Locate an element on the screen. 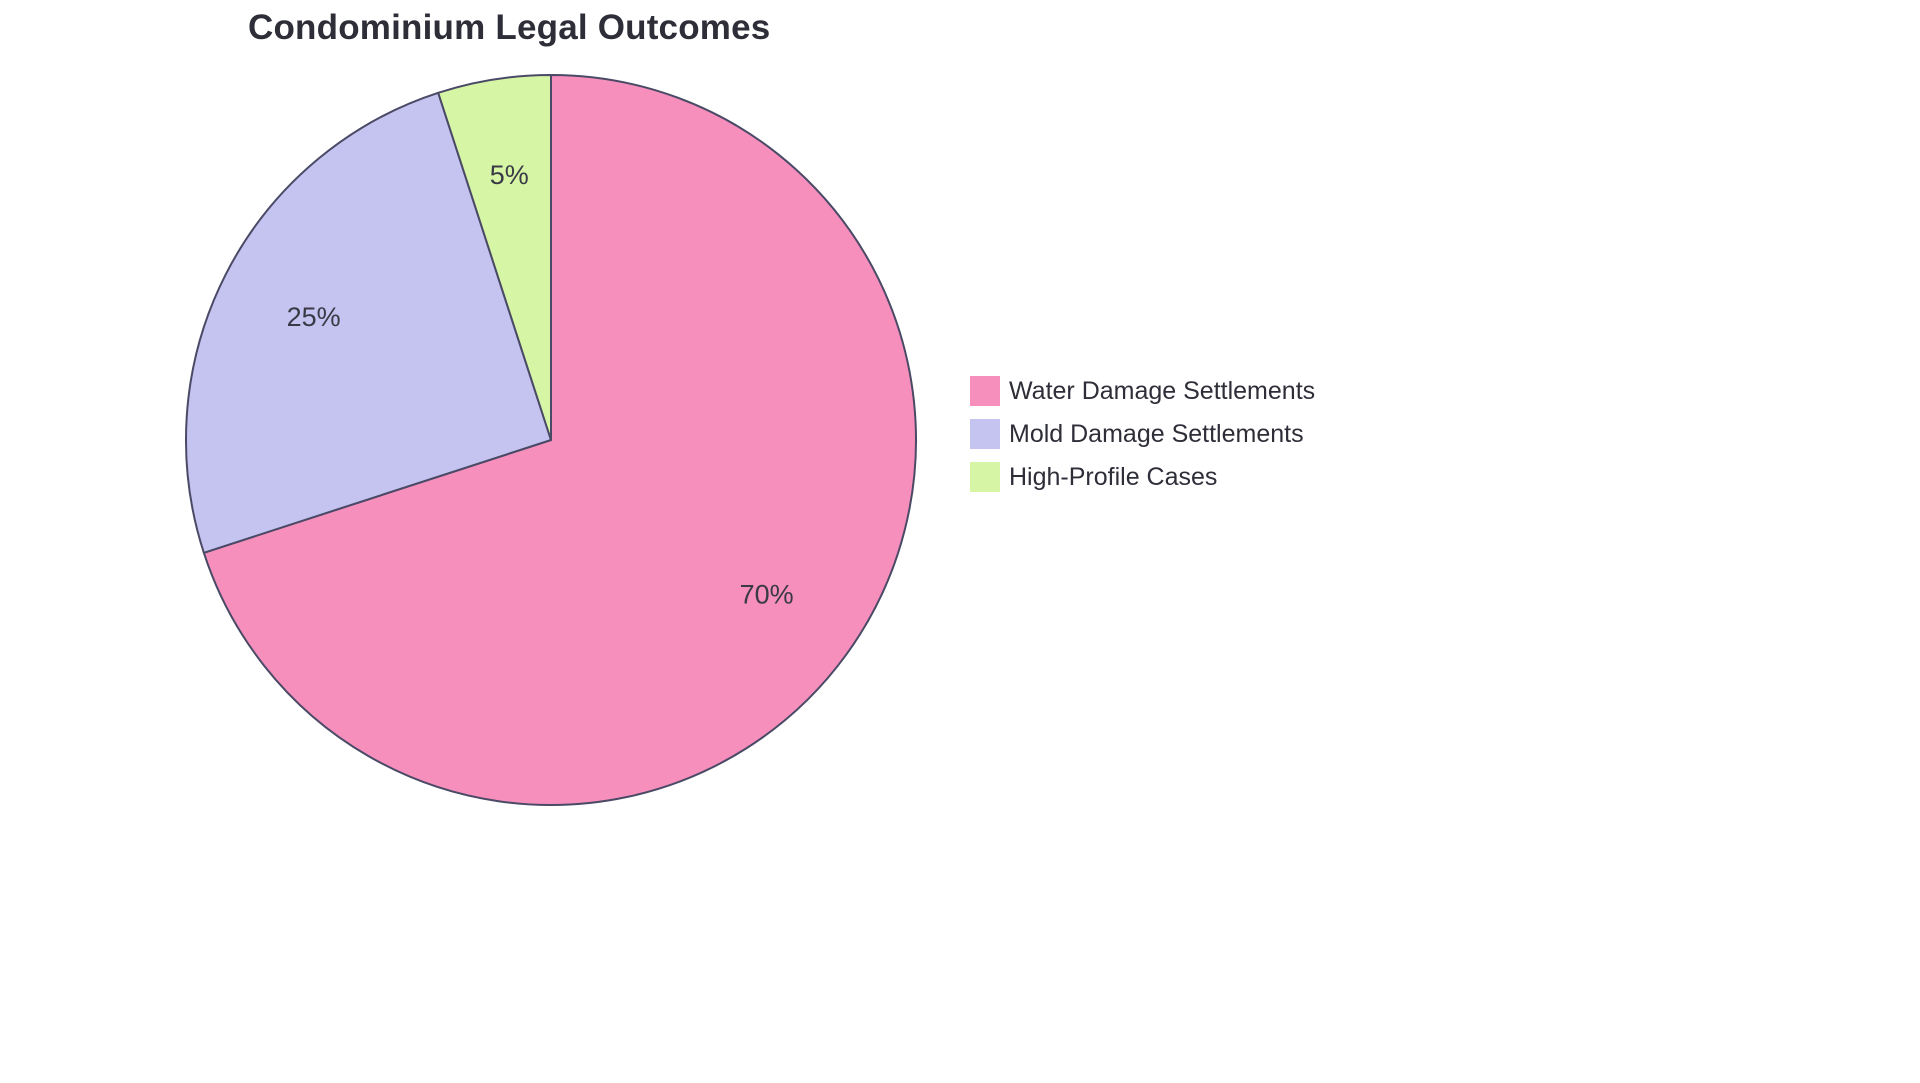 The height and width of the screenshot is (1083, 1920). legend-label-water-damage-settlements: Water Damage Settlements is located at coordinates (1162, 390).